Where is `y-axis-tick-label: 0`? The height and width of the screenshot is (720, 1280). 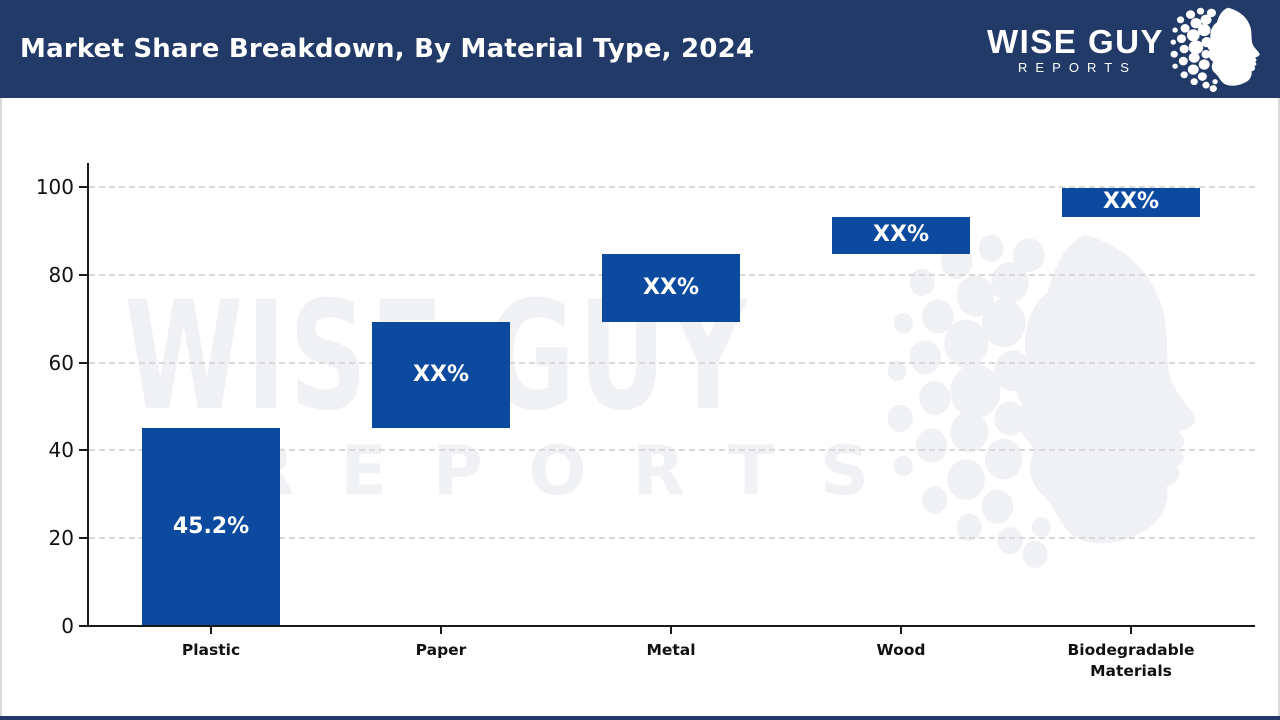 y-axis-tick-label: 0 is located at coordinates (67, 626).